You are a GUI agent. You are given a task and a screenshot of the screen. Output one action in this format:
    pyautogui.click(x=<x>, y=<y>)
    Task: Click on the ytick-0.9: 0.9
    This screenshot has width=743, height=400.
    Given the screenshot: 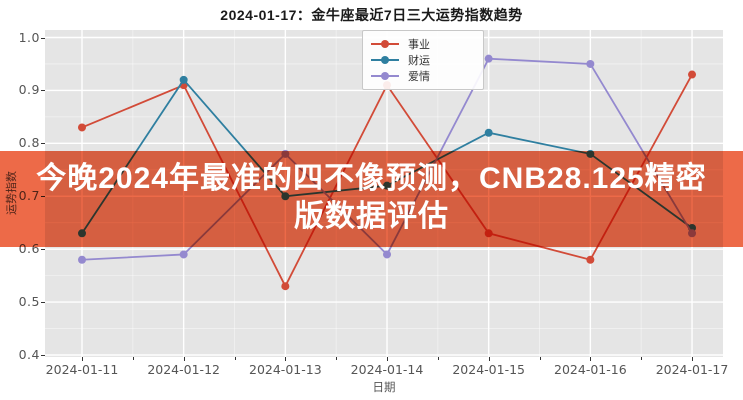 What is the action you would take?
    pyautogui.click(x=29, y=90)
    